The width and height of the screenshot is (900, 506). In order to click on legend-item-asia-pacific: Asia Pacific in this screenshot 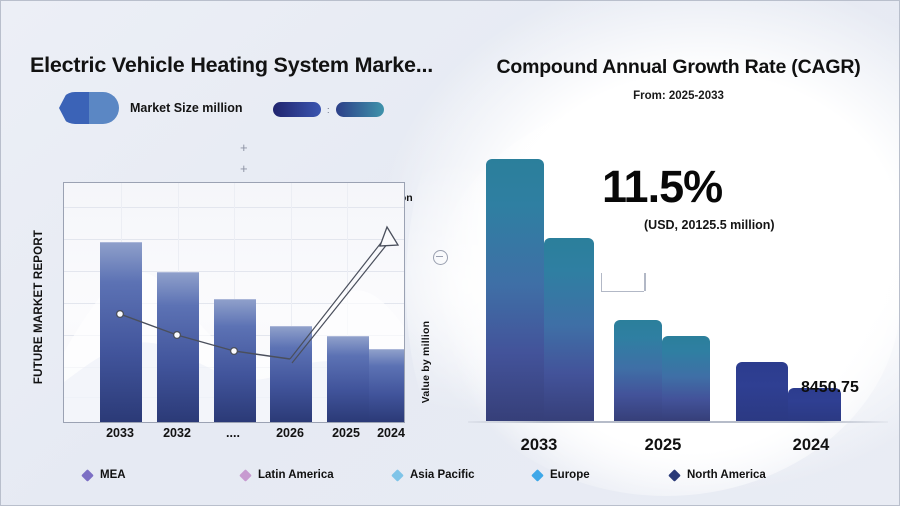, I will do `click(462, 475)`.